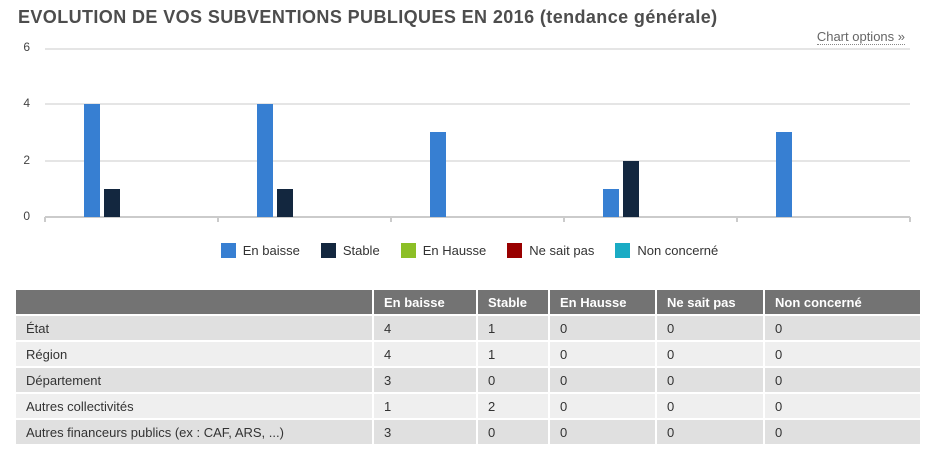 This screenshot has height=470, width=939. I want to click on legend-item-stable: Stable, so click(350, 250).